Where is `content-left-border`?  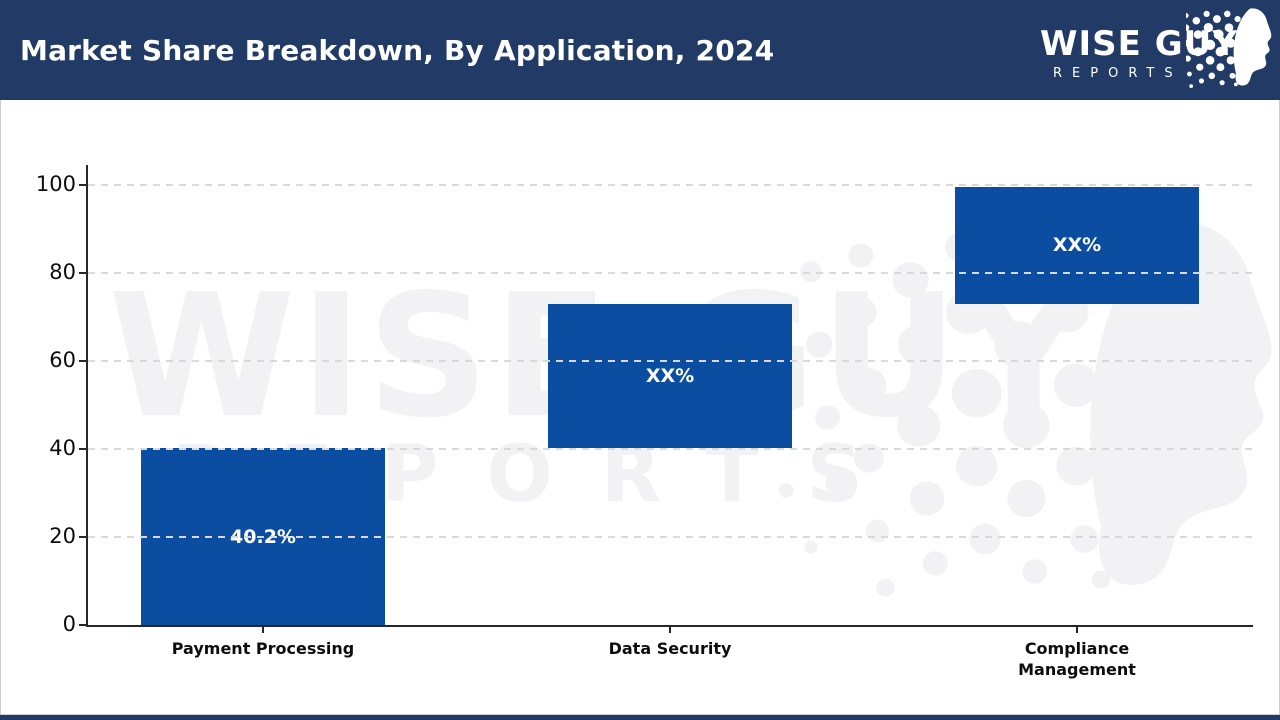 content-left-border is located at coordinates (0, 408).